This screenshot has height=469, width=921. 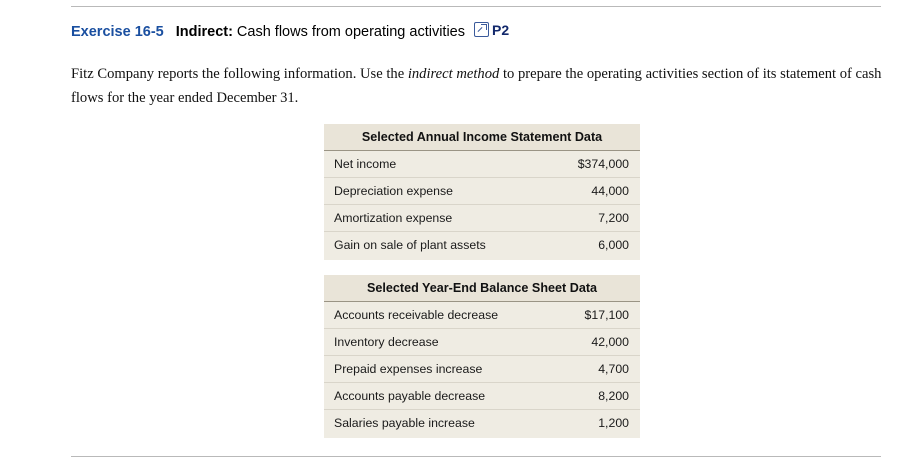 What do you see at coordinates (598, 315) in the screenshot?
I see `row-value: $17,100` at bounding box center [598, 315].